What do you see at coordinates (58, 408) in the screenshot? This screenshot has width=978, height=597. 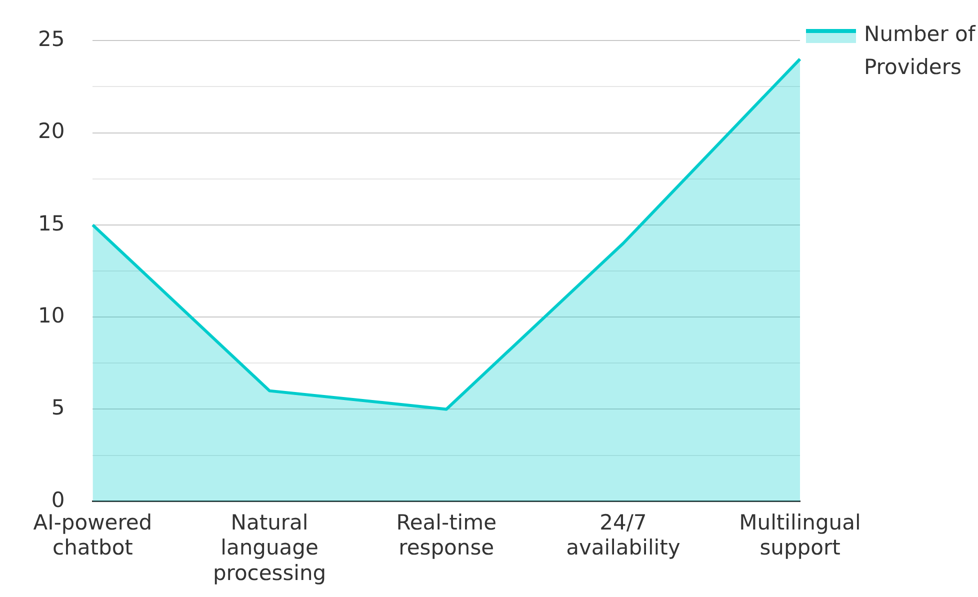 I see `y-tick-label: 5` at bounding box center [58, 408].